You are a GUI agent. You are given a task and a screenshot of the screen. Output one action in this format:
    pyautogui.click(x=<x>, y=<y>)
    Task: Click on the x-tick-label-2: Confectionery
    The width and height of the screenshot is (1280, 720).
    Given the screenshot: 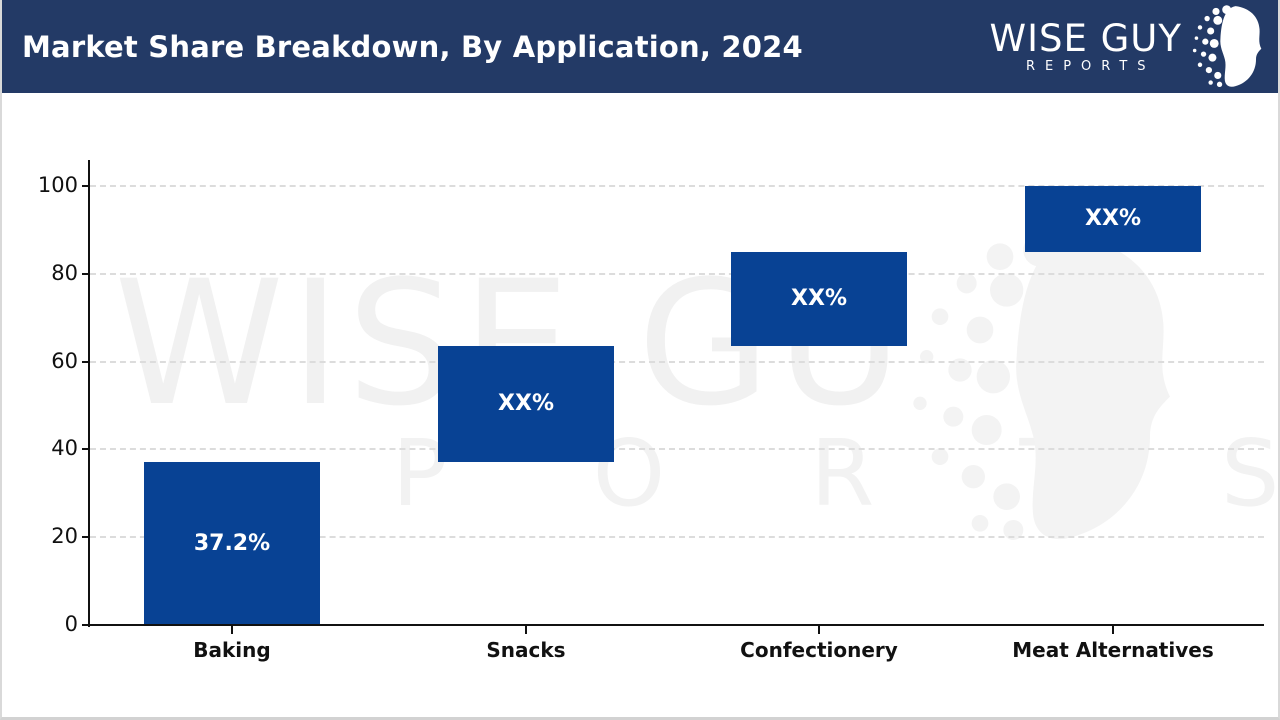 What is the action you would take?
    pyautogui.click(x=819, y=650)
    